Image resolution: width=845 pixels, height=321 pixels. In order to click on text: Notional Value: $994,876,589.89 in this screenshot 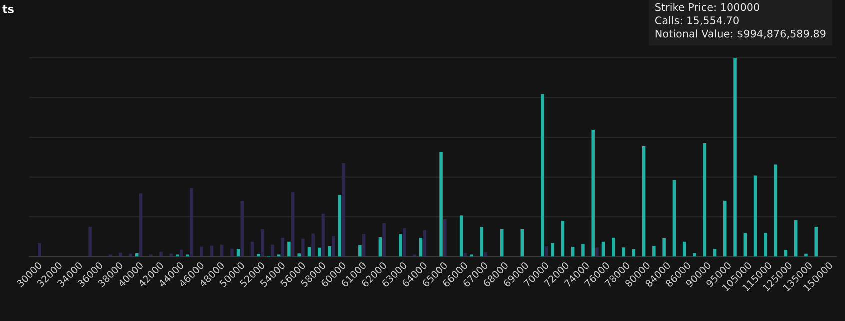, I will do `click(741, 35)`.